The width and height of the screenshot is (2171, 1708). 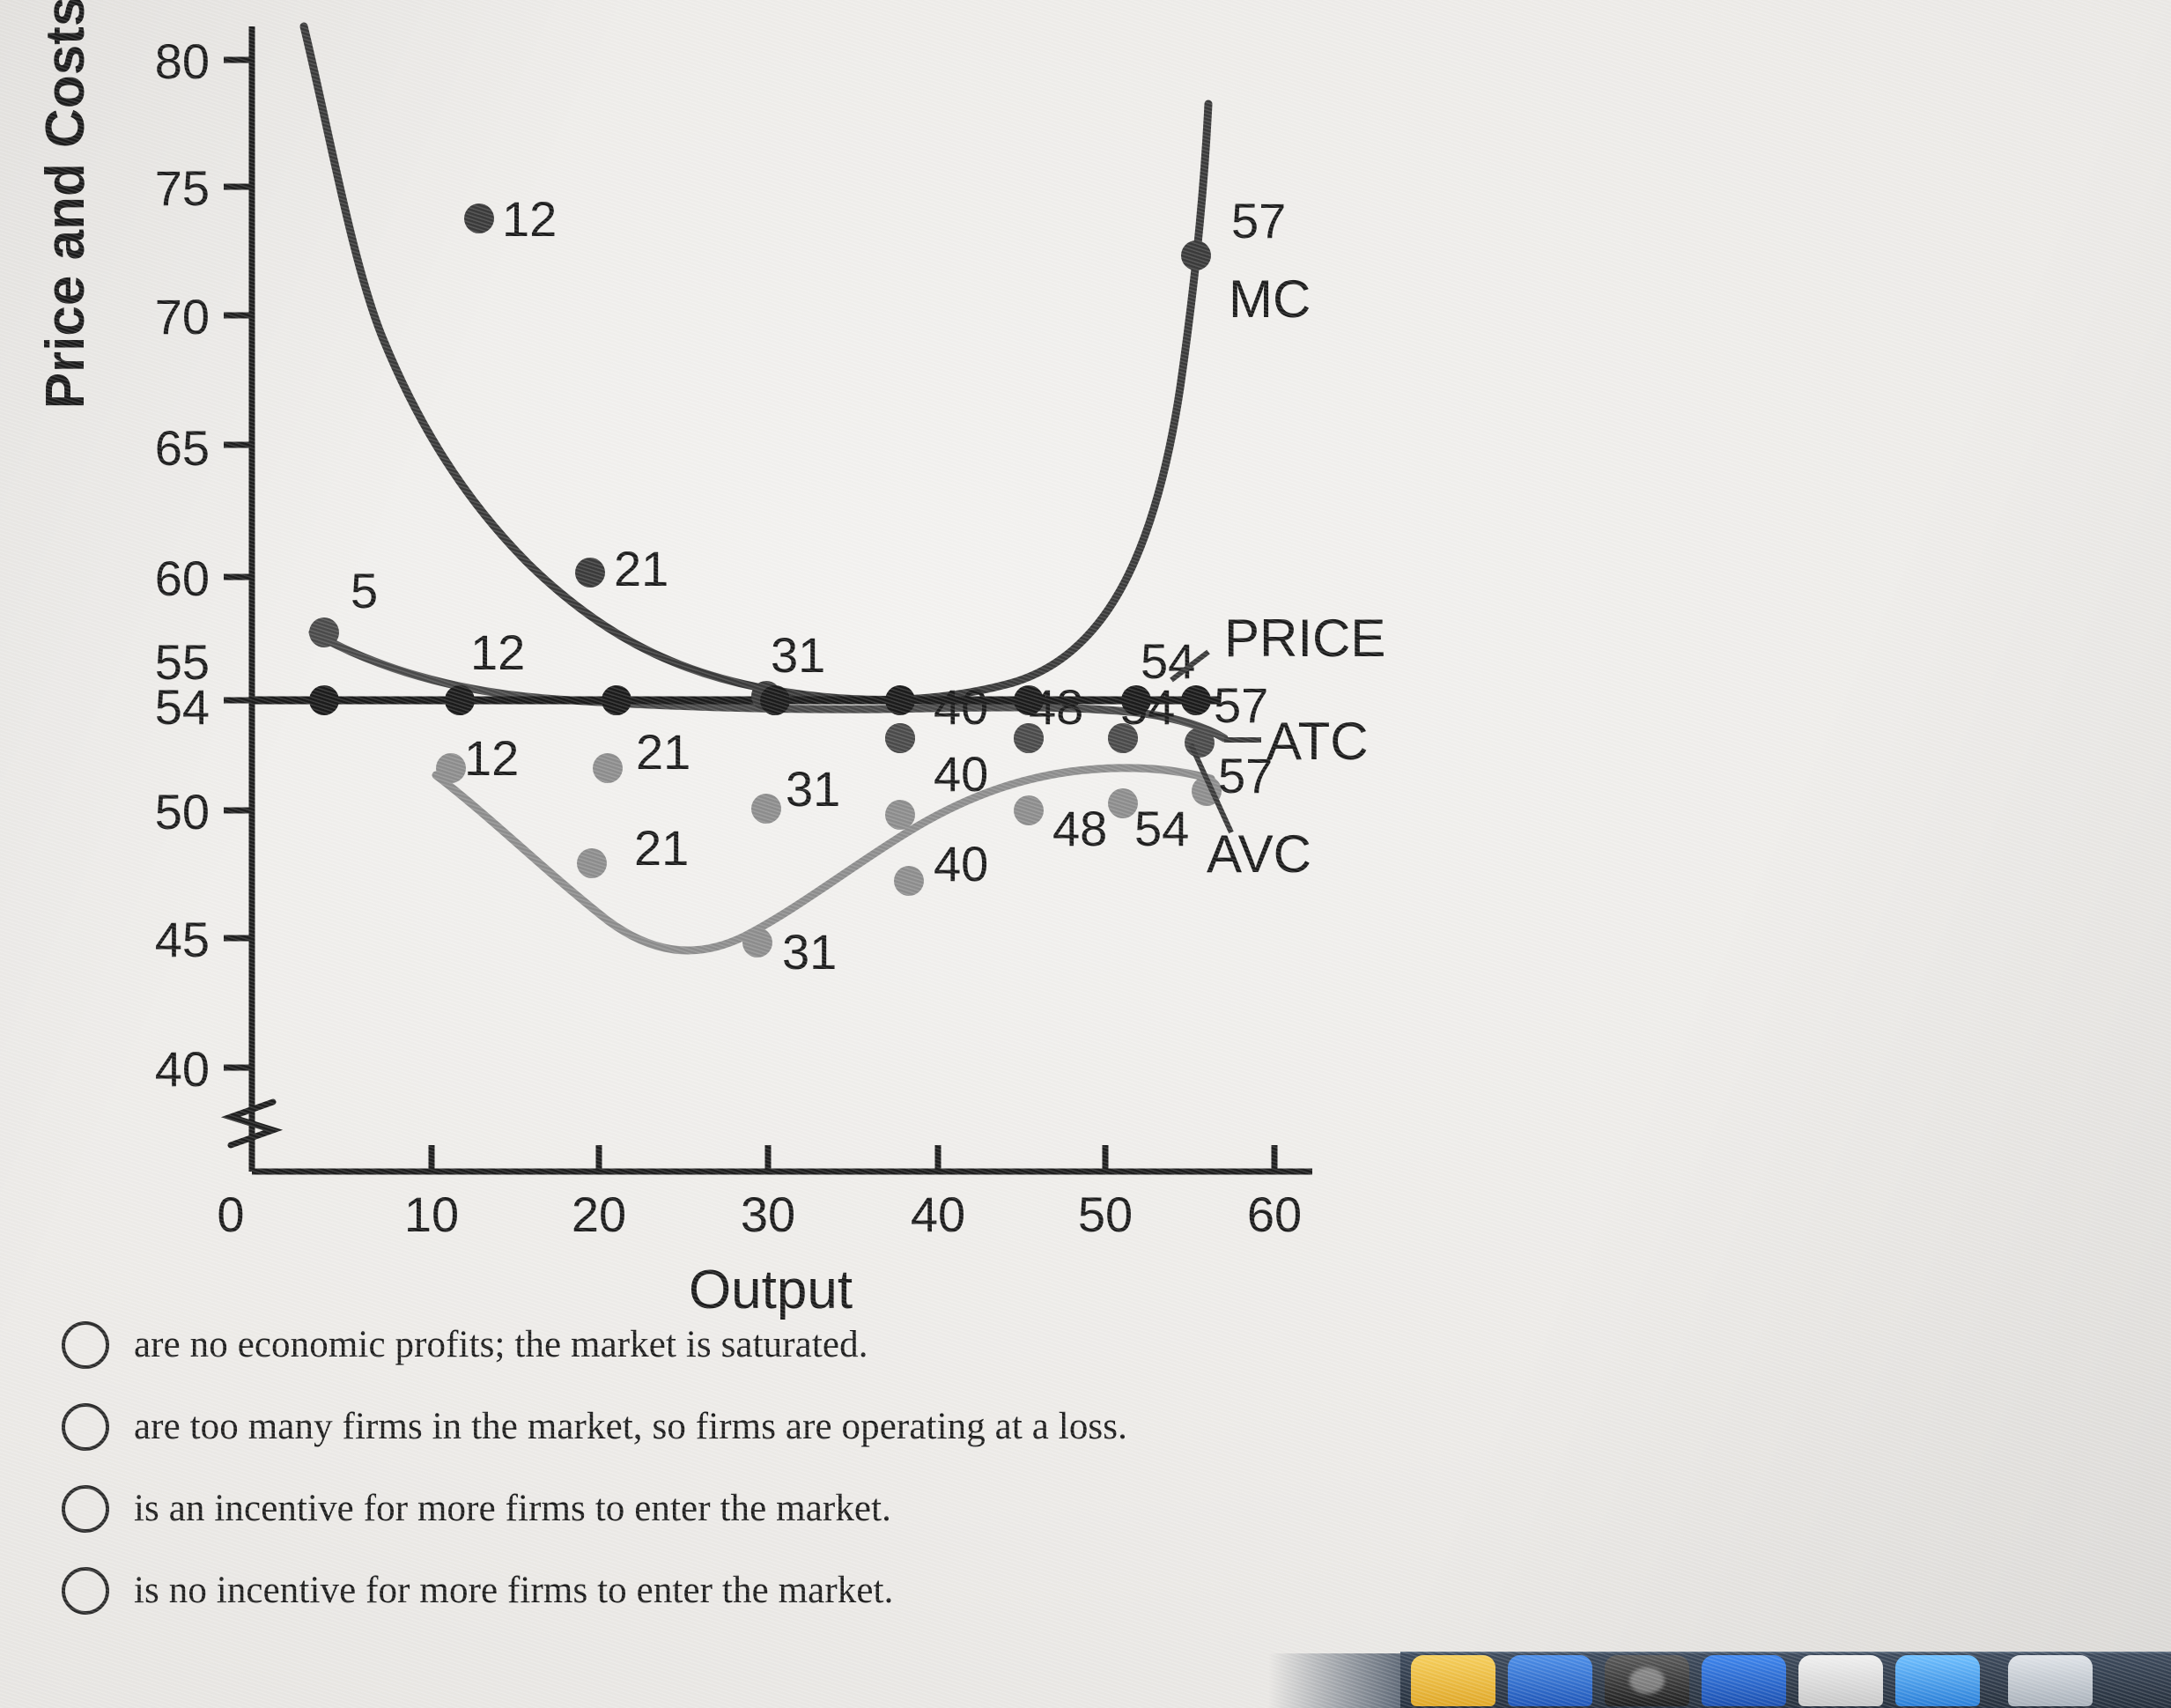 I want to click on y-tick-label: 54, so click(x=182, y=707).